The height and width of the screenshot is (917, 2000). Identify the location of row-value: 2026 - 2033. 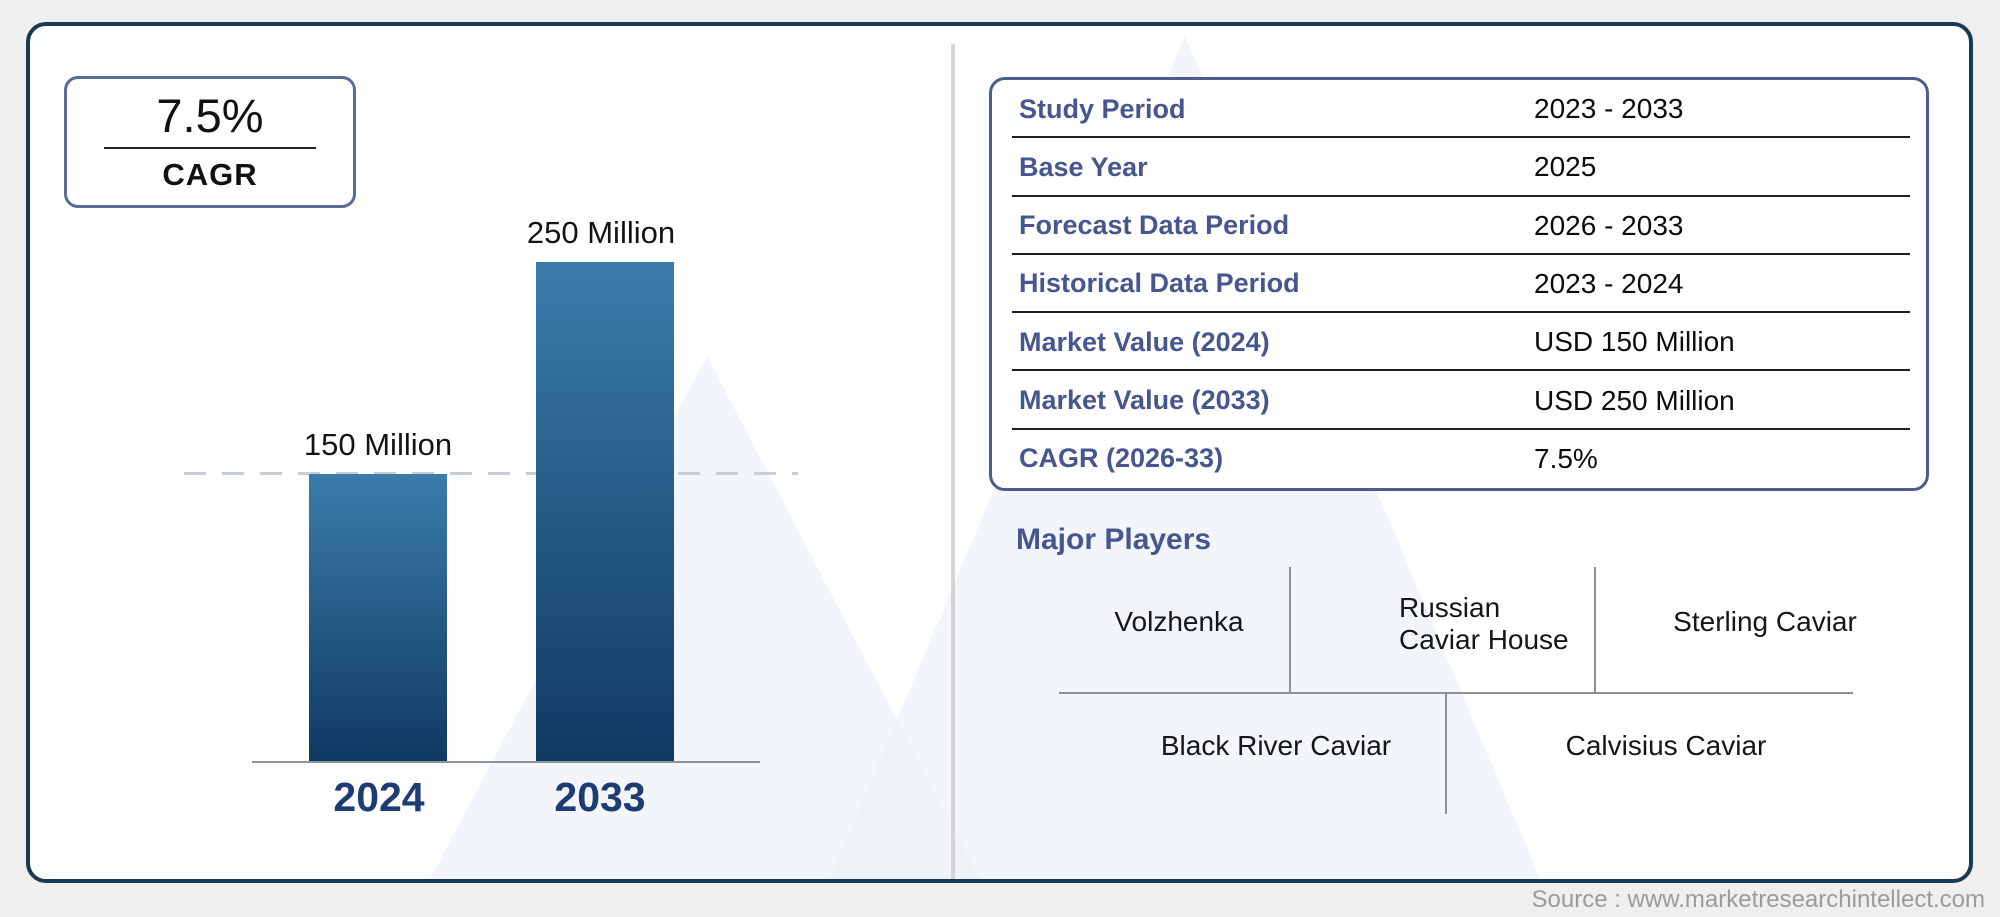
(1609, 225).